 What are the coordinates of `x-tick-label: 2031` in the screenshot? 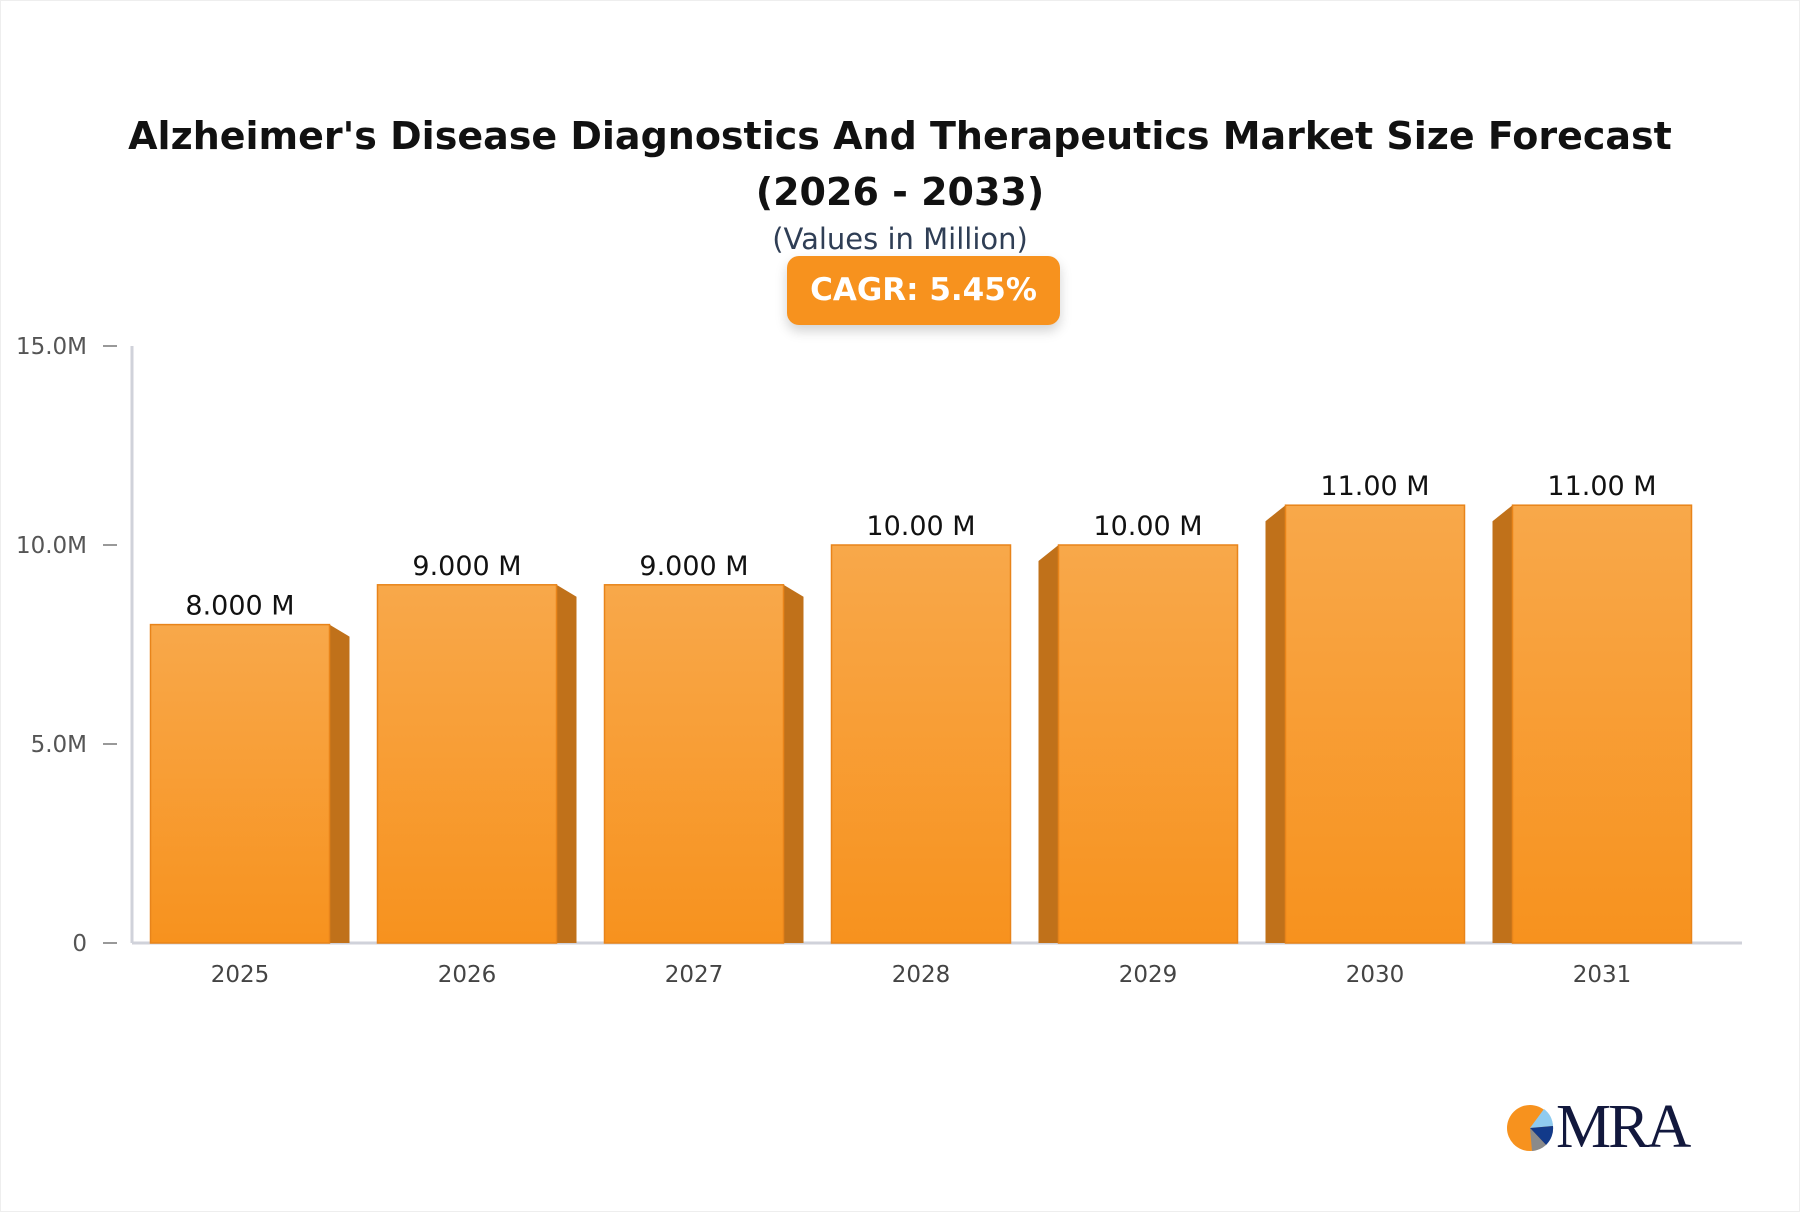 It's located at (1602, 975).